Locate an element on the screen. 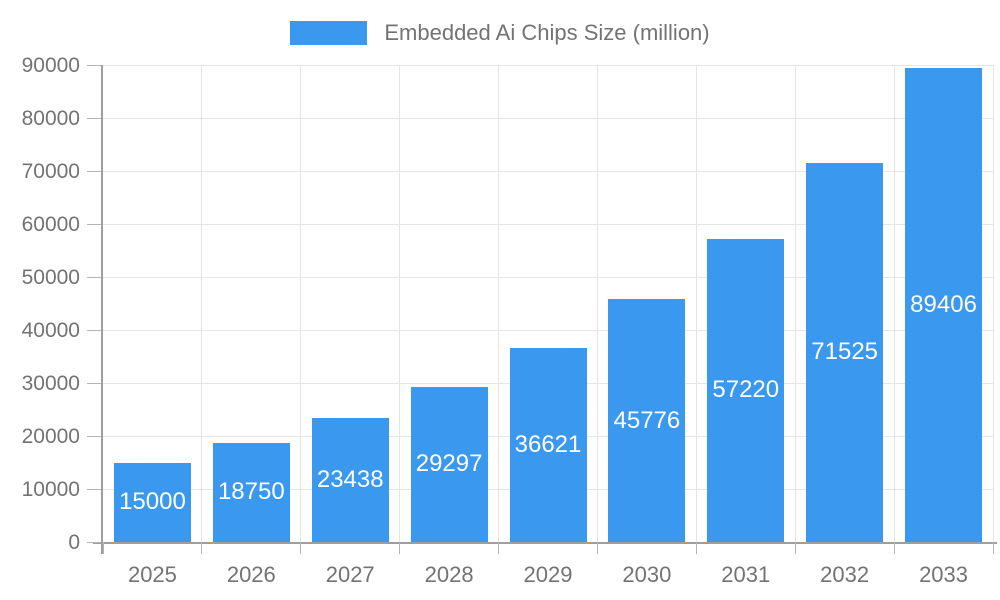 This screenshot has height=600, width=1000. y-tick-label: 0 is located at coordinates (74, 542).